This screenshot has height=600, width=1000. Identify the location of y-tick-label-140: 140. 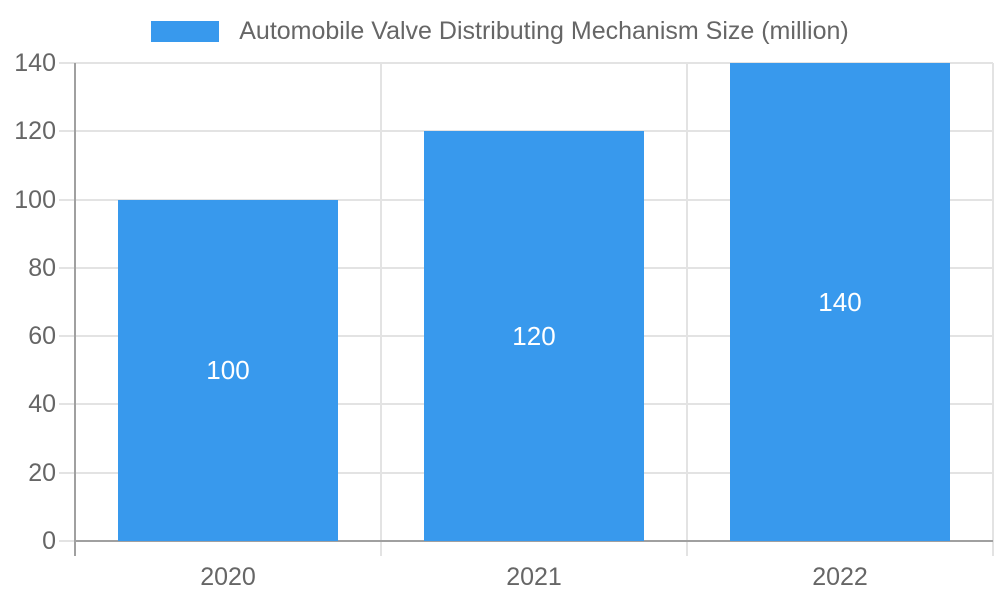
(35, 63).